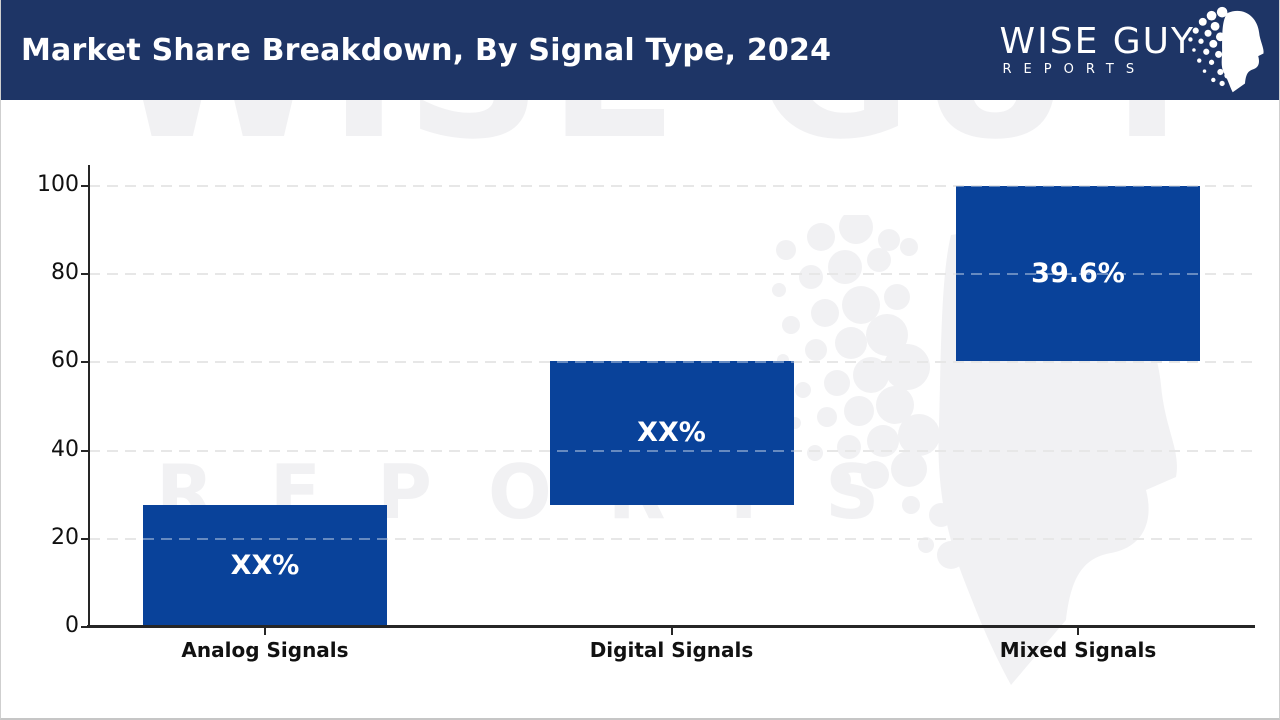 The height and width of the screenshot is (720, 1280). What do you see at coordinates (265, 631) in the screenshot?
I see `x-tick-analog-signals` at bounding box center [265, 631].